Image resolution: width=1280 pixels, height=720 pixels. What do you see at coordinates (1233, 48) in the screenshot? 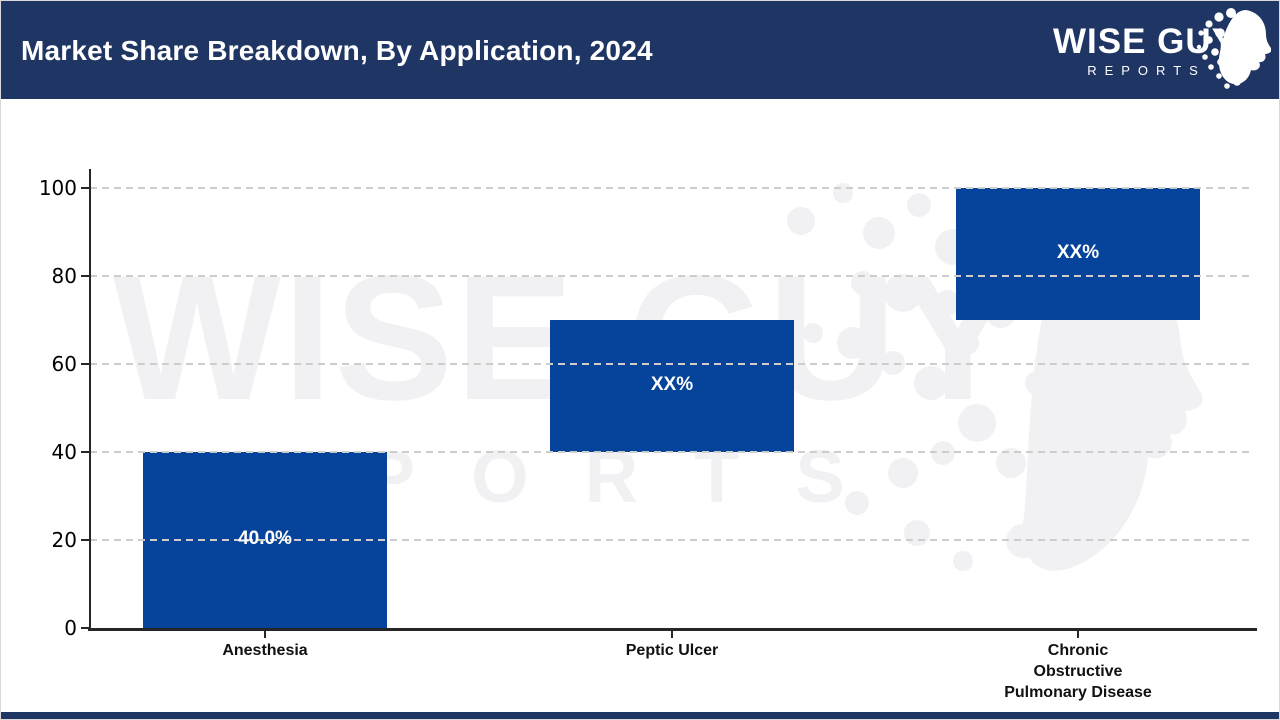
I see `logo-face-icon` at bounding box center [1233, 48].